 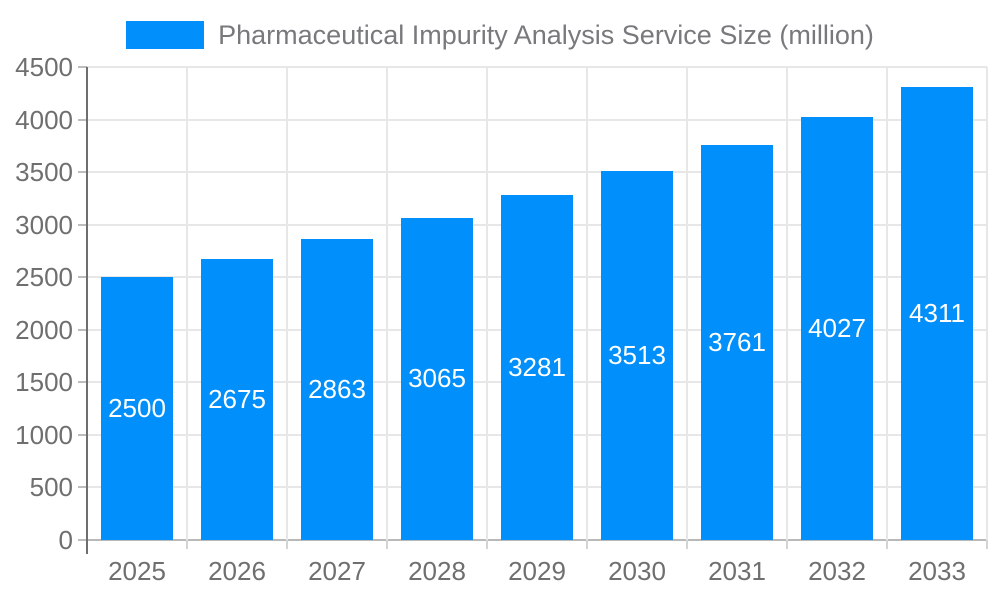 I want to click on bar: 2863, so click(x=337, y=389).